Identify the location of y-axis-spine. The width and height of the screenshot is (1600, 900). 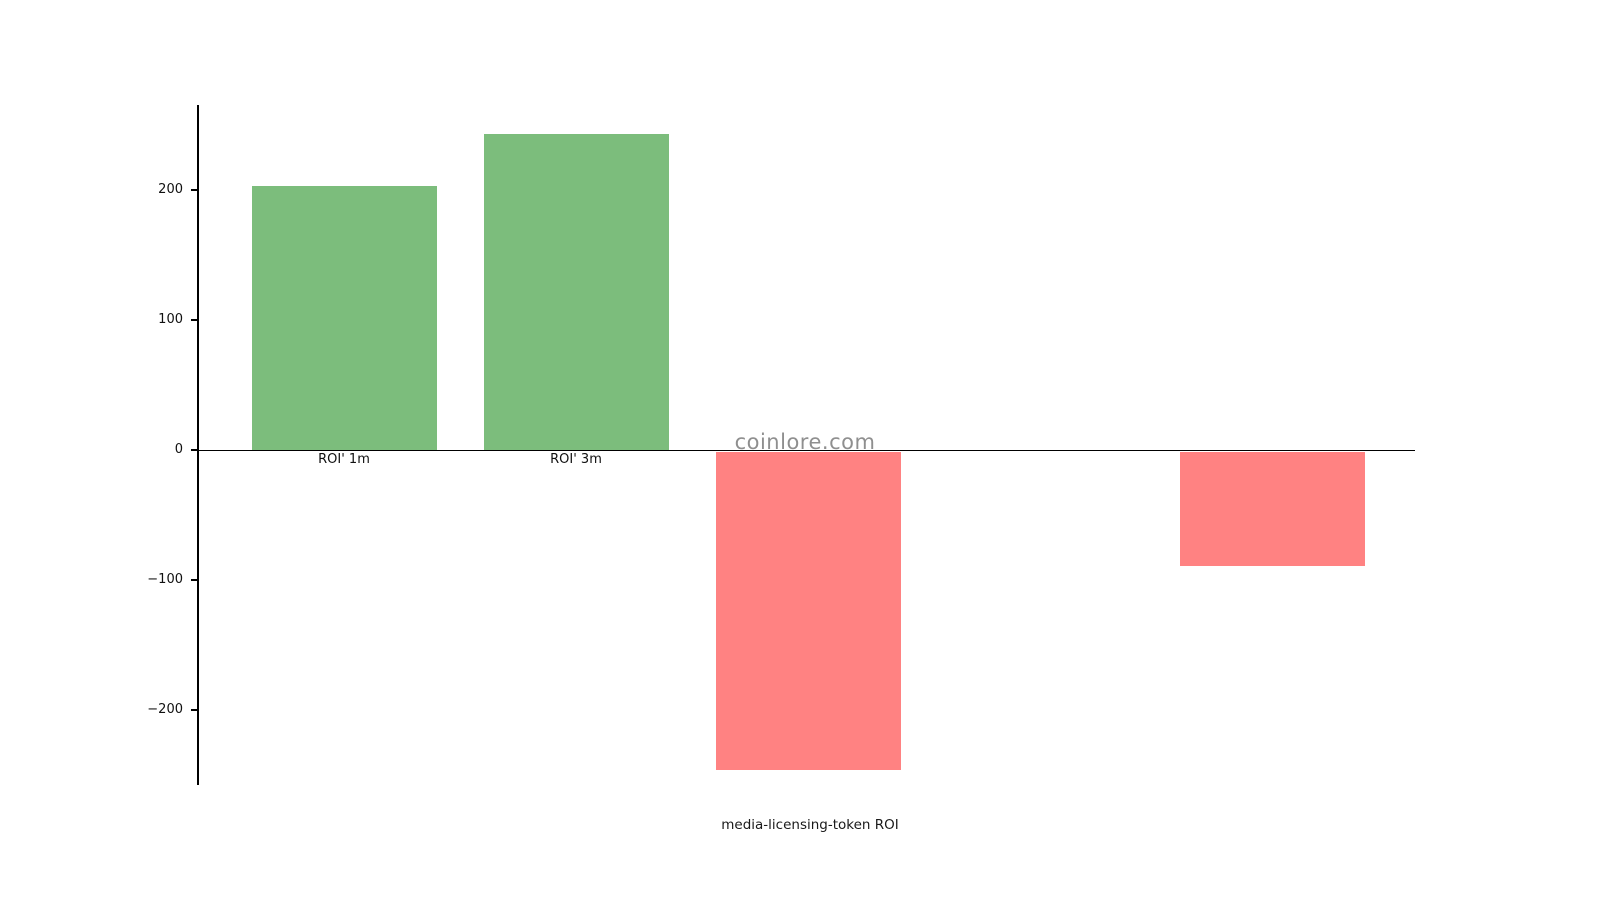
(198, 445).